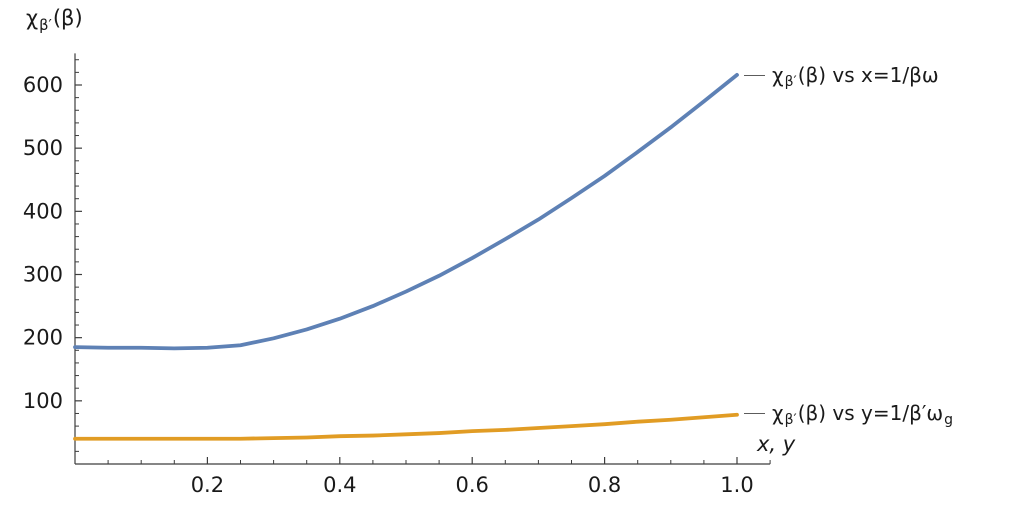 This screenshot has width=1019, height=510. I want to click on x-tick-label: 0.8, so click(604, 485).